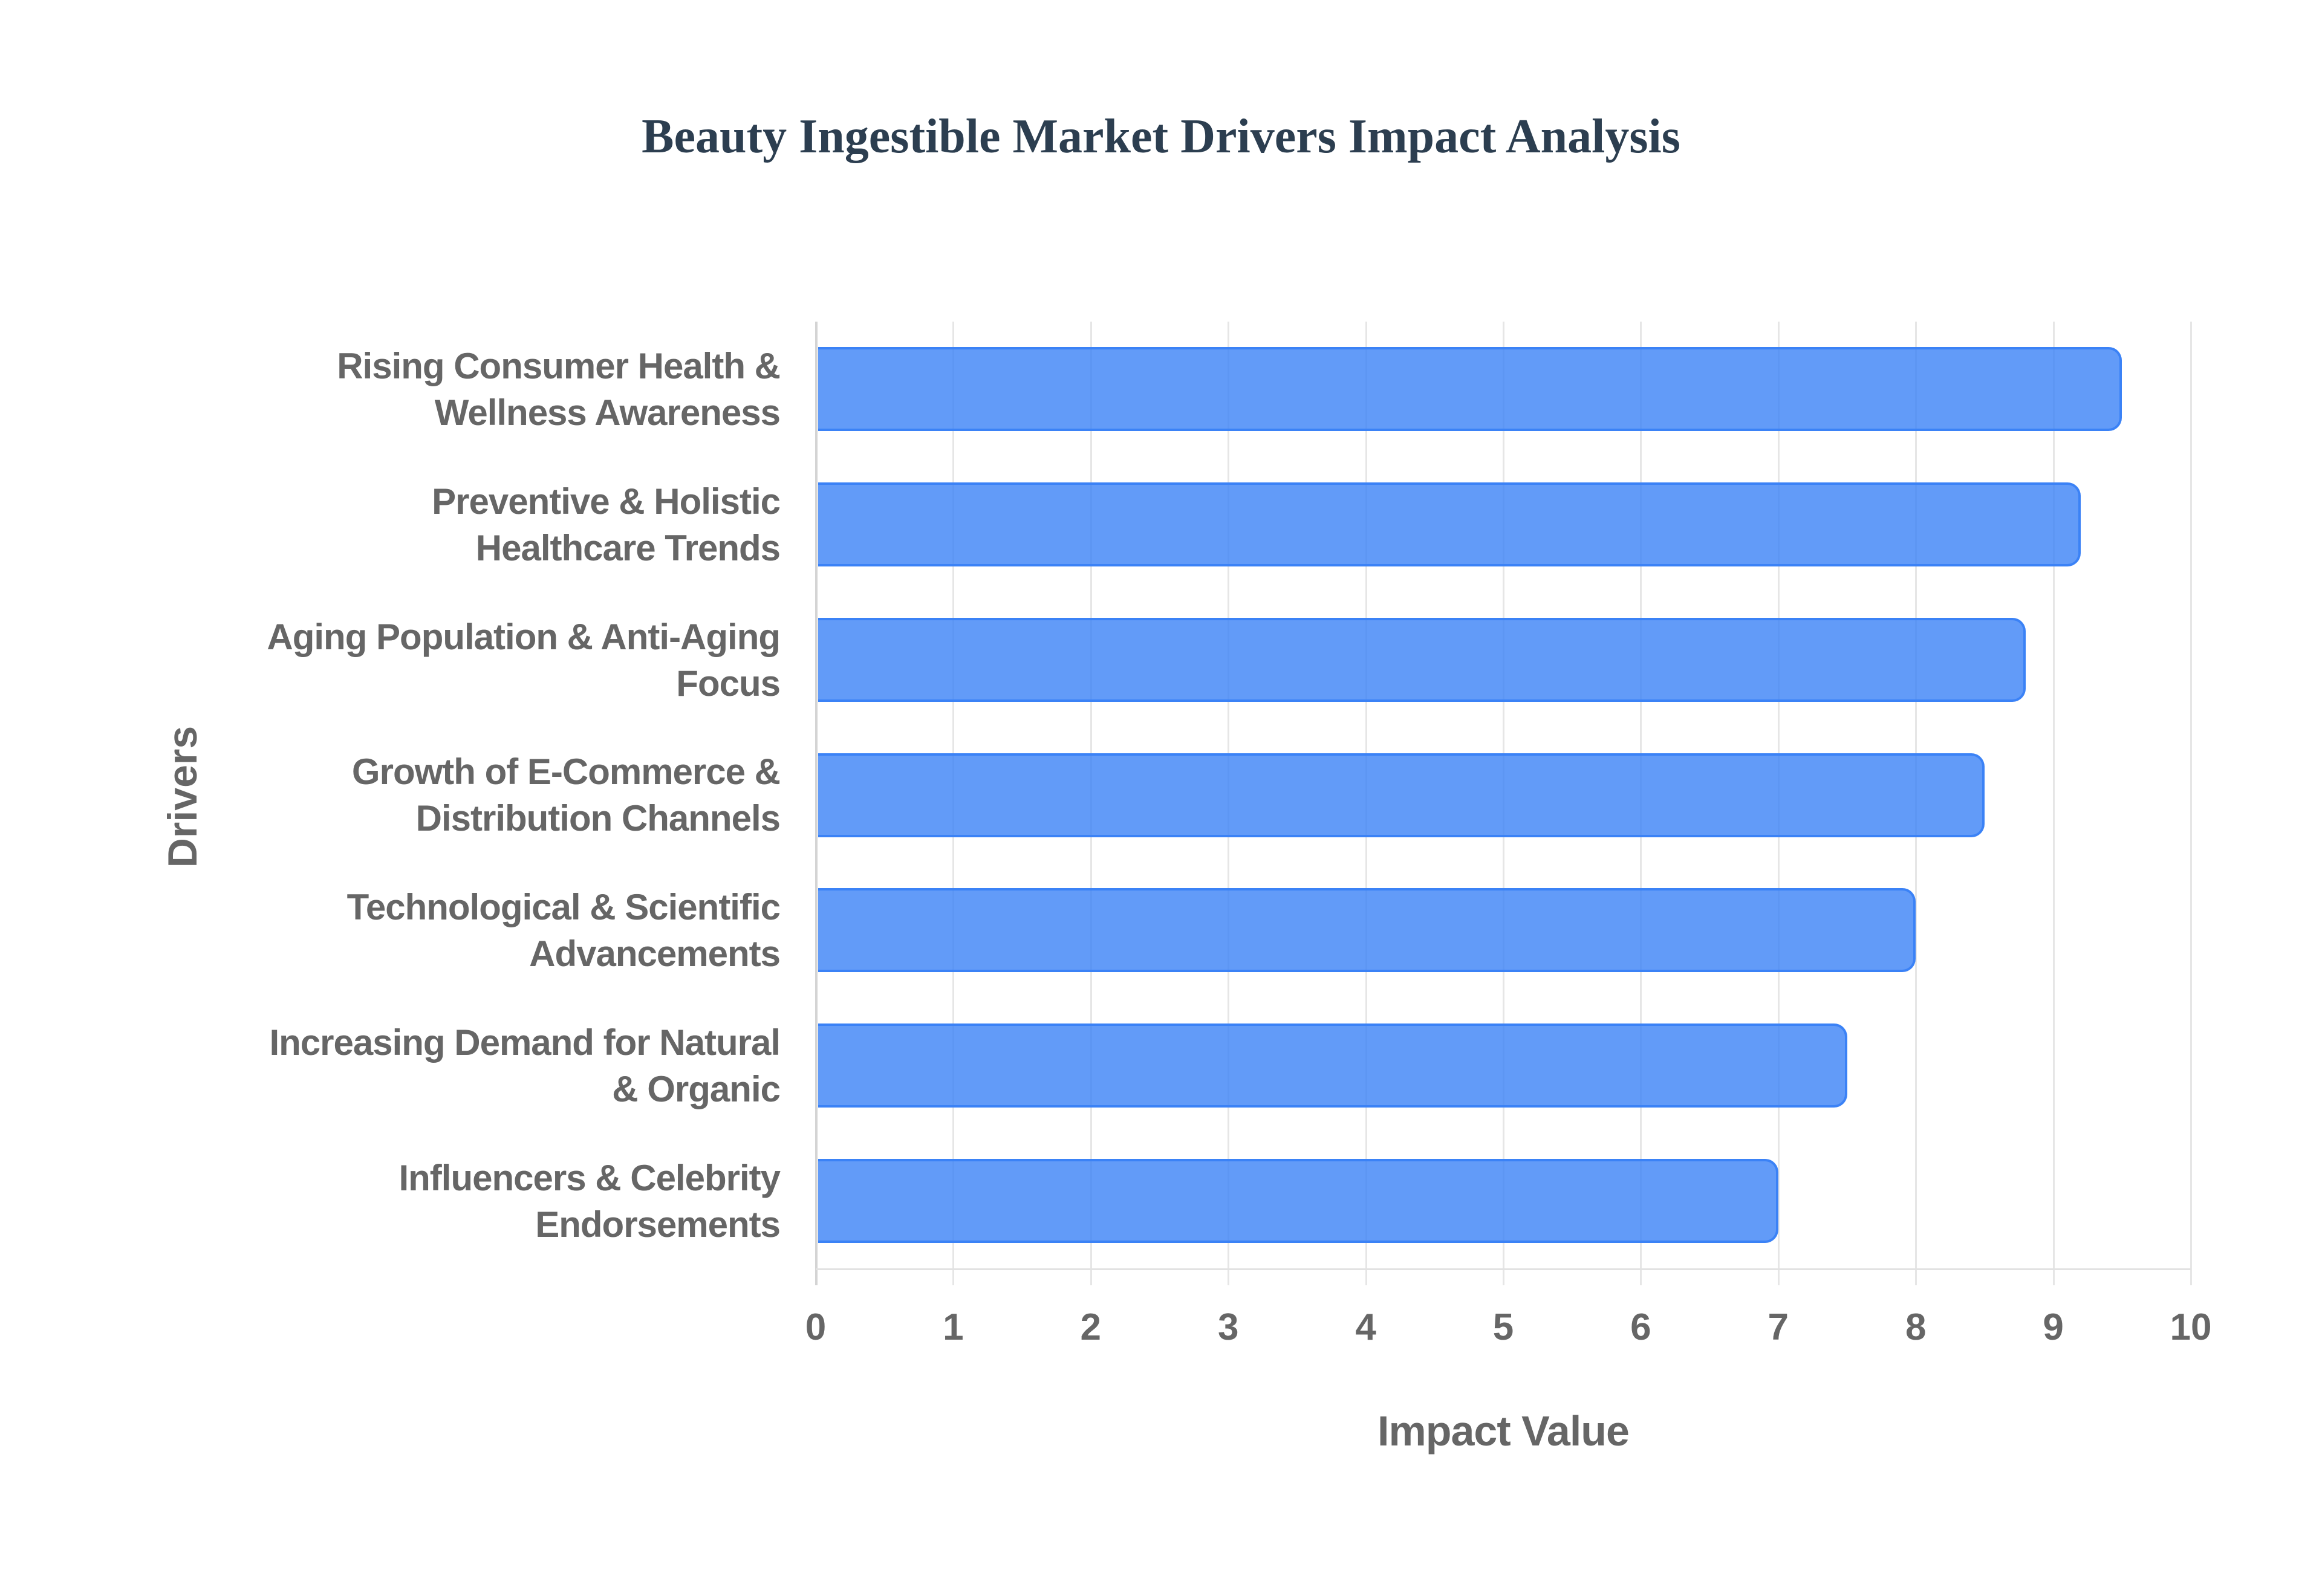 This screenshot has height=1596, width=2322. I want to click on x-tick-label: 4, so click(1365, 1327).